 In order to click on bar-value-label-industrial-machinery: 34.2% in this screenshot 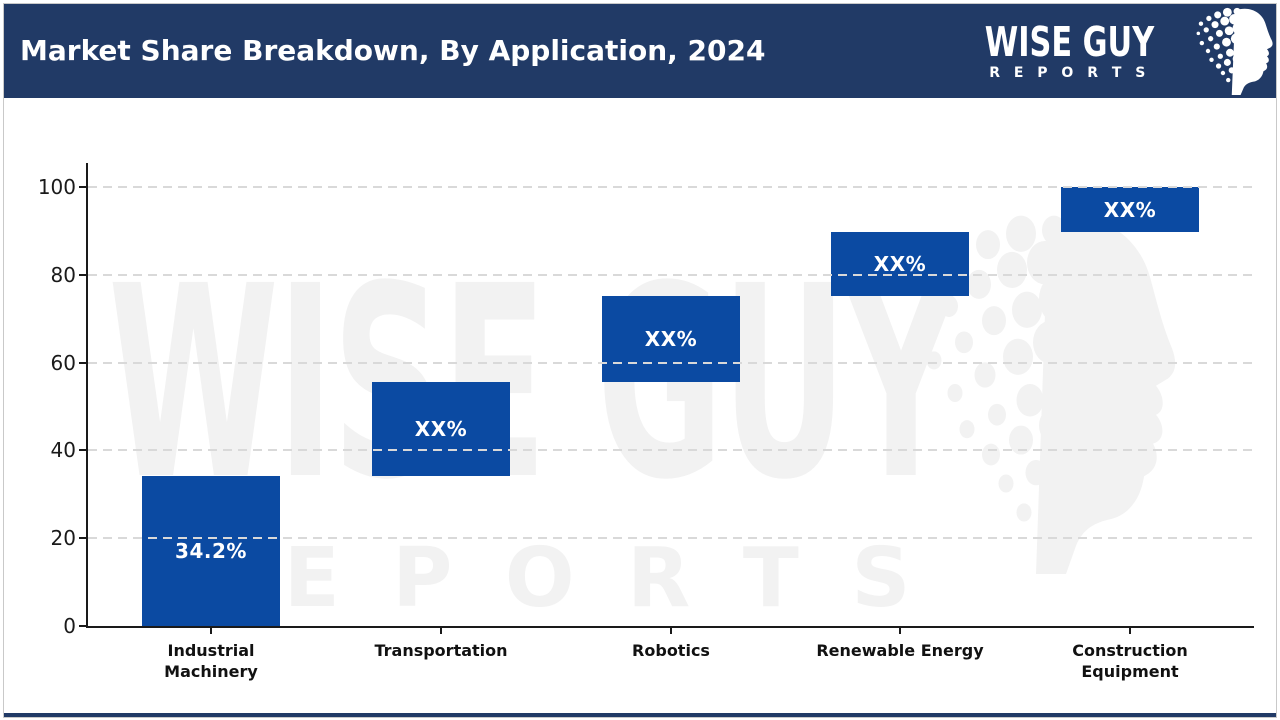, I will do `click(211, 550)`.